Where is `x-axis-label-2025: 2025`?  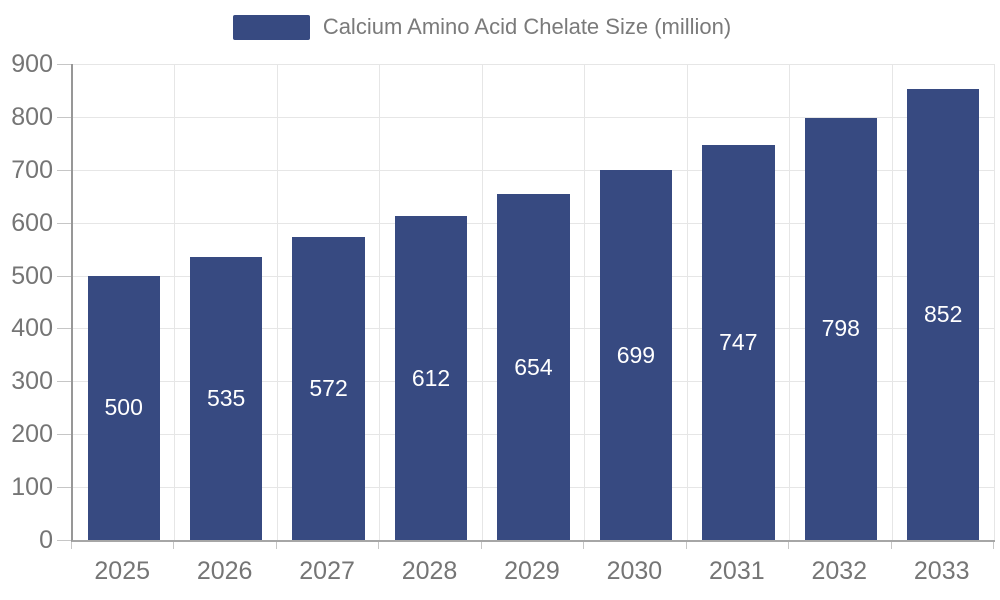 x-axis-label-2025: 2025 is located at coordinates (122, 571).